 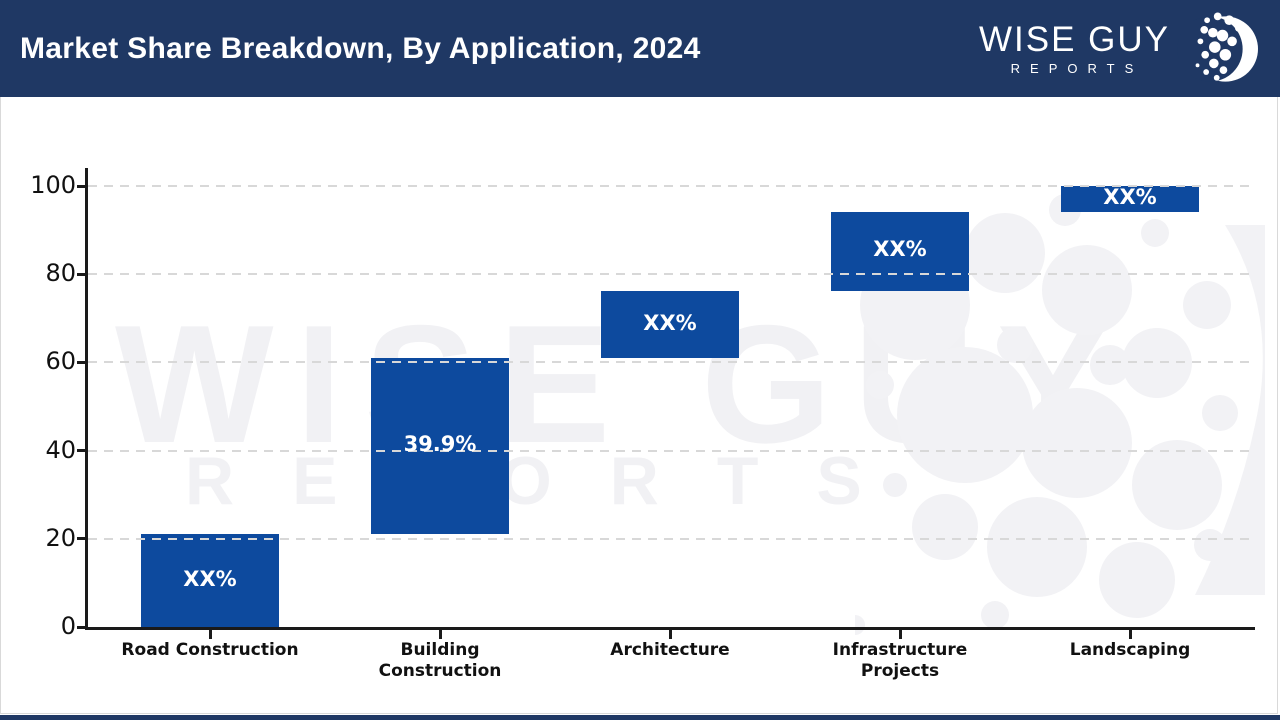 I want to click on bar-road-construction, so click(x=210, y=580).